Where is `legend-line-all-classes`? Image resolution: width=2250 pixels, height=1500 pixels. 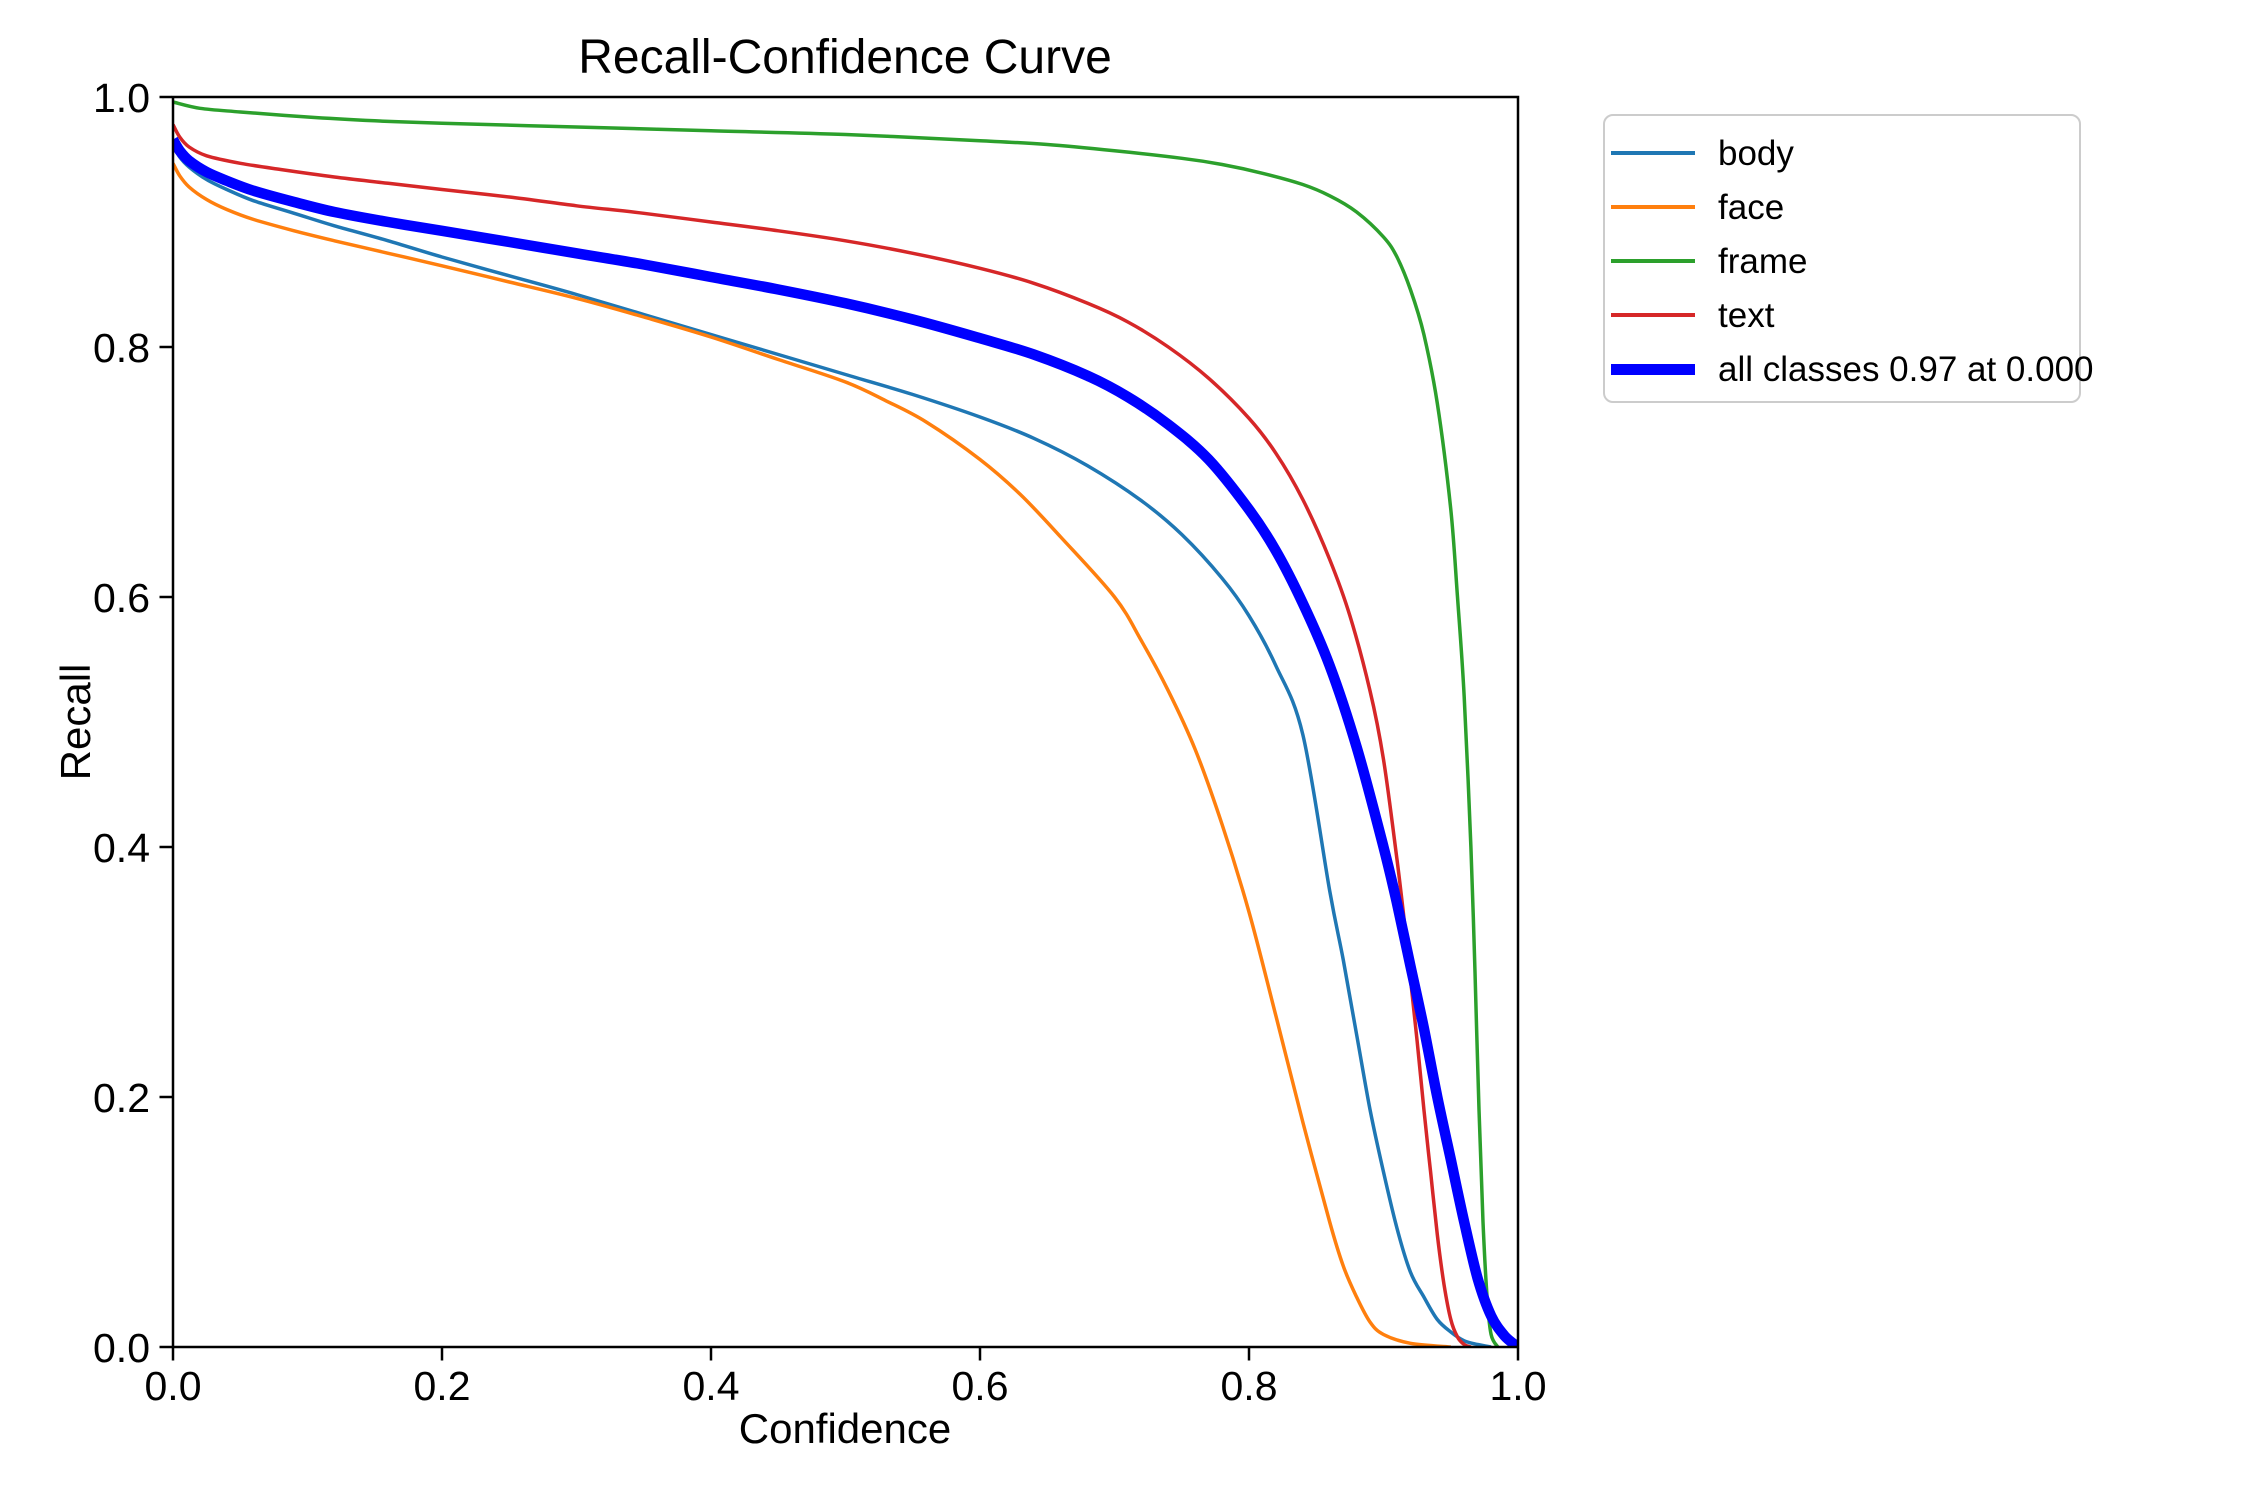
legend-line-all-classes is located at coordinates (1653, 369).